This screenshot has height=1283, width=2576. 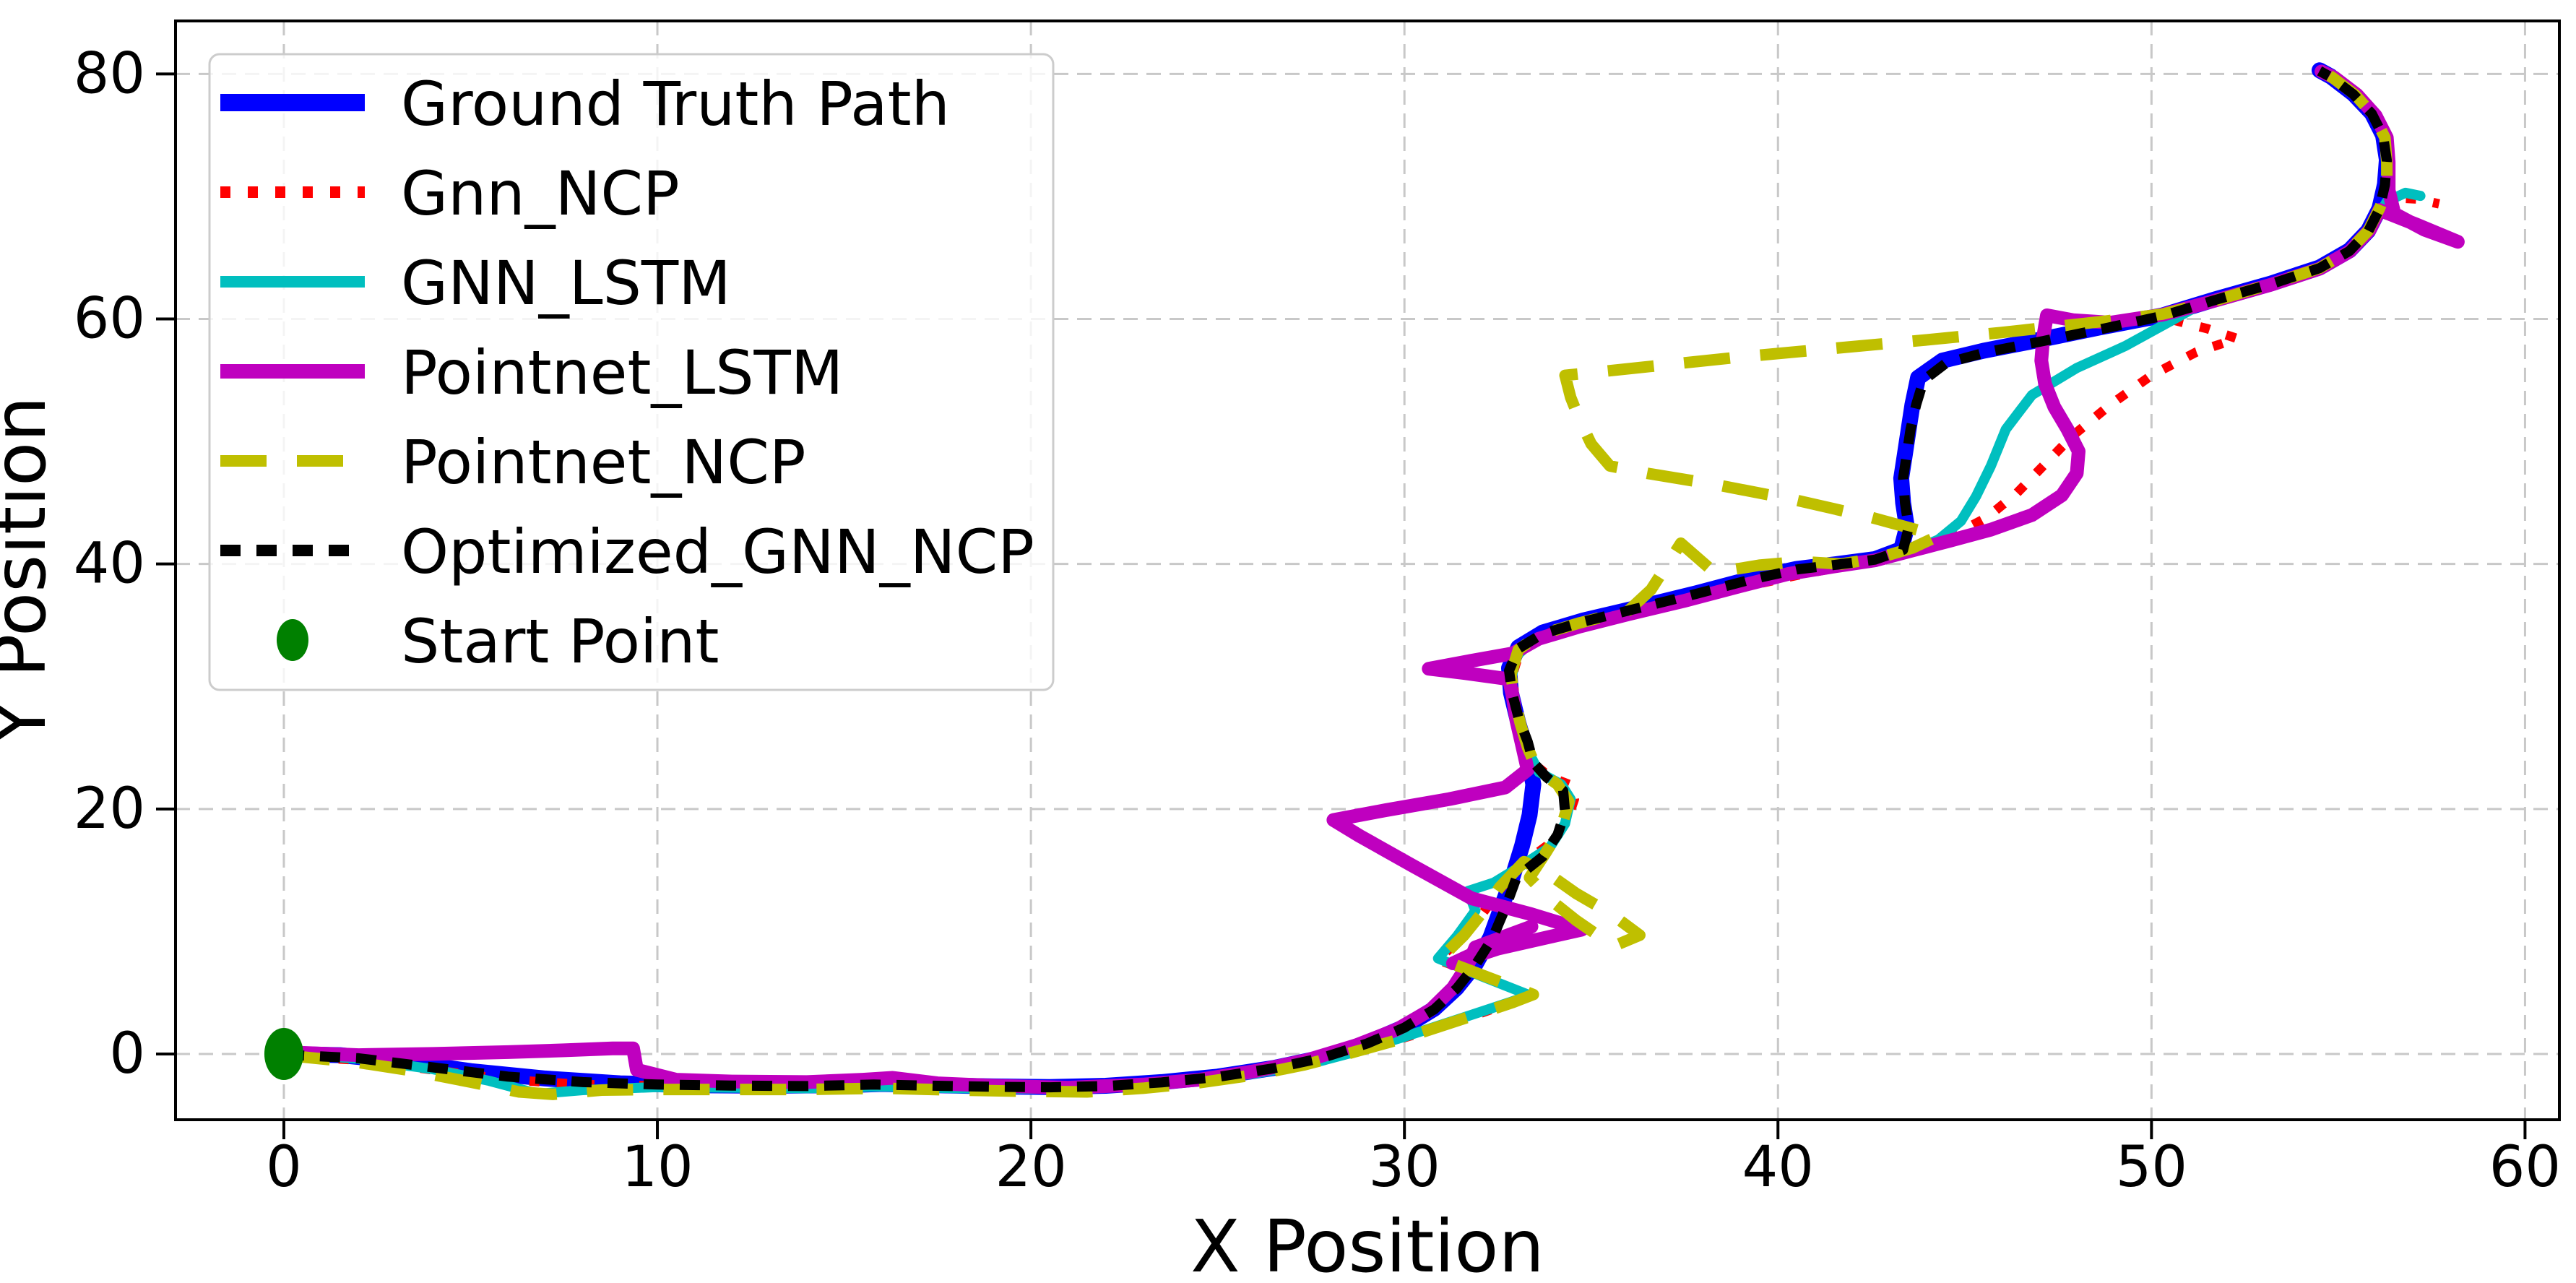 What do you see at coordinates (657, 1167) in the screenshot?
I see `x-tick-label: 10` at bounding box center [657, 1167].